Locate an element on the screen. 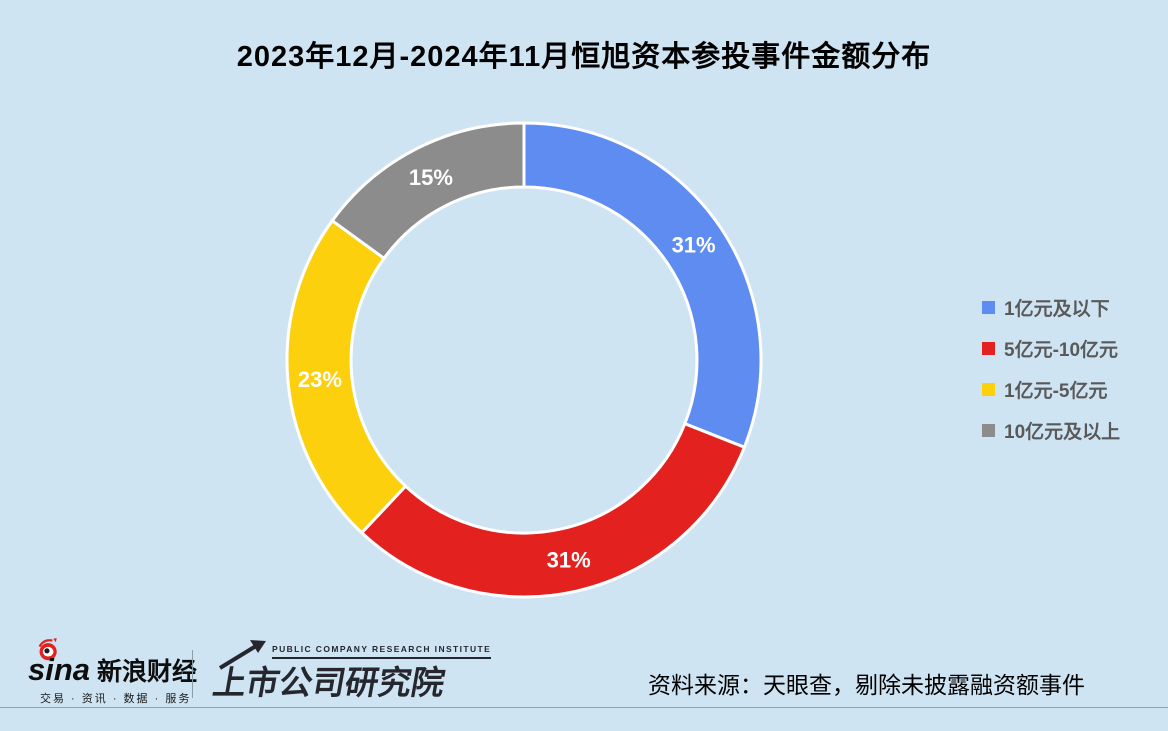  chart-title: 2023年12月-2024年11月恒旭资本参投事件金额分布 is located at coordinates (584, 57).